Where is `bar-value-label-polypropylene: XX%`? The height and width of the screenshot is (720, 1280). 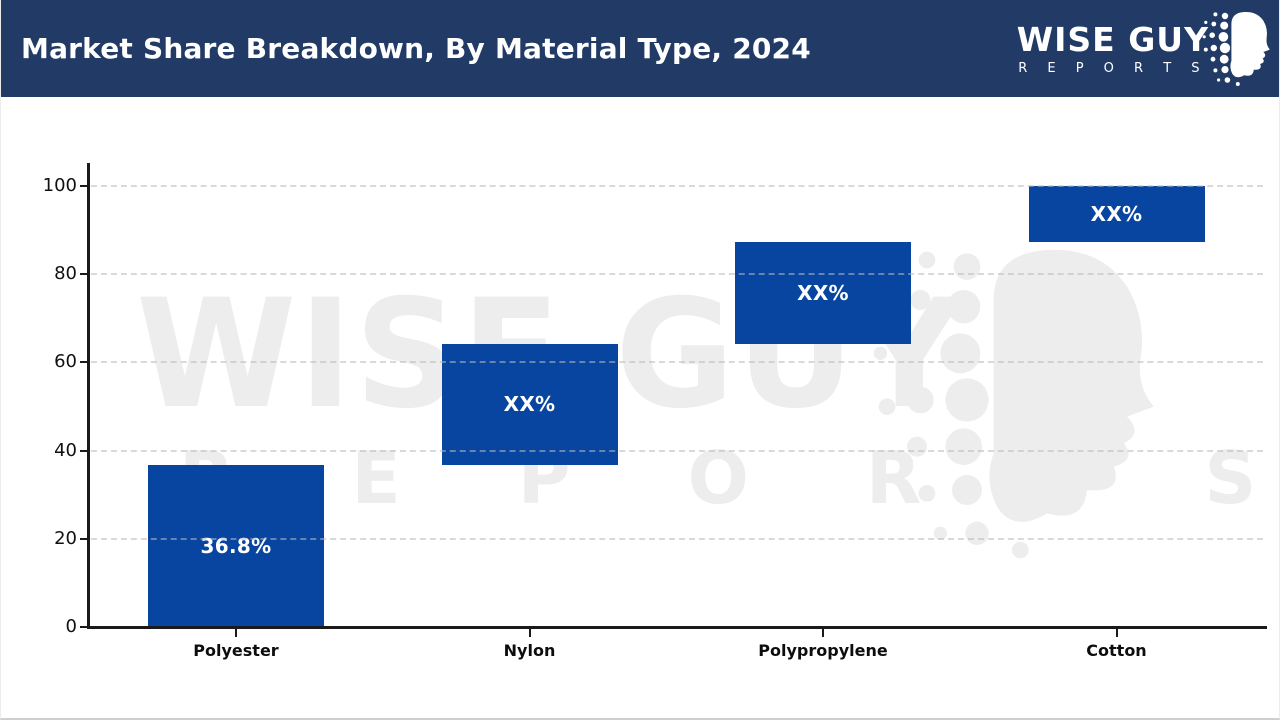 bar-value-label-polypropylene: XX% is located at coordinates (823, 292).